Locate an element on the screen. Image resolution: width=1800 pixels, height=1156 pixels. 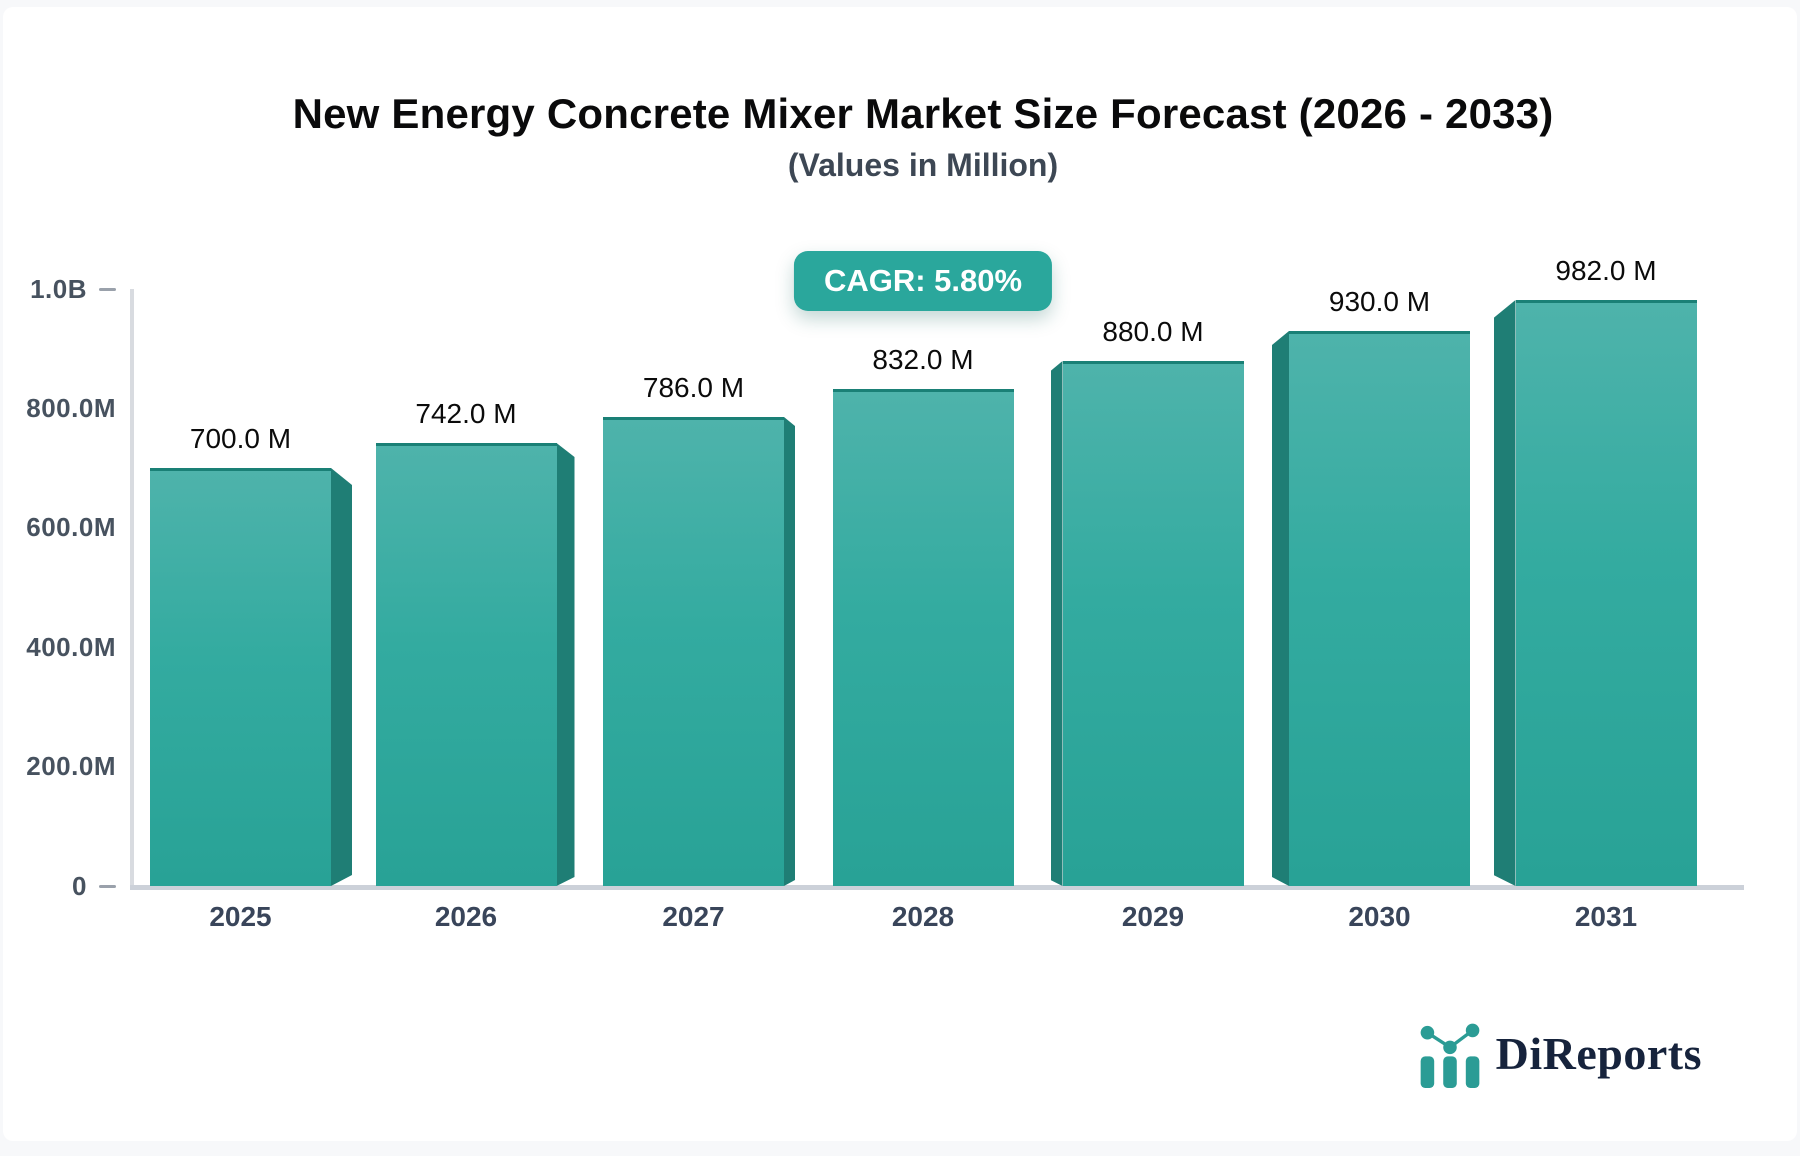
y-tick-200.0M: 200.0M is located at coordinates (71, 767).